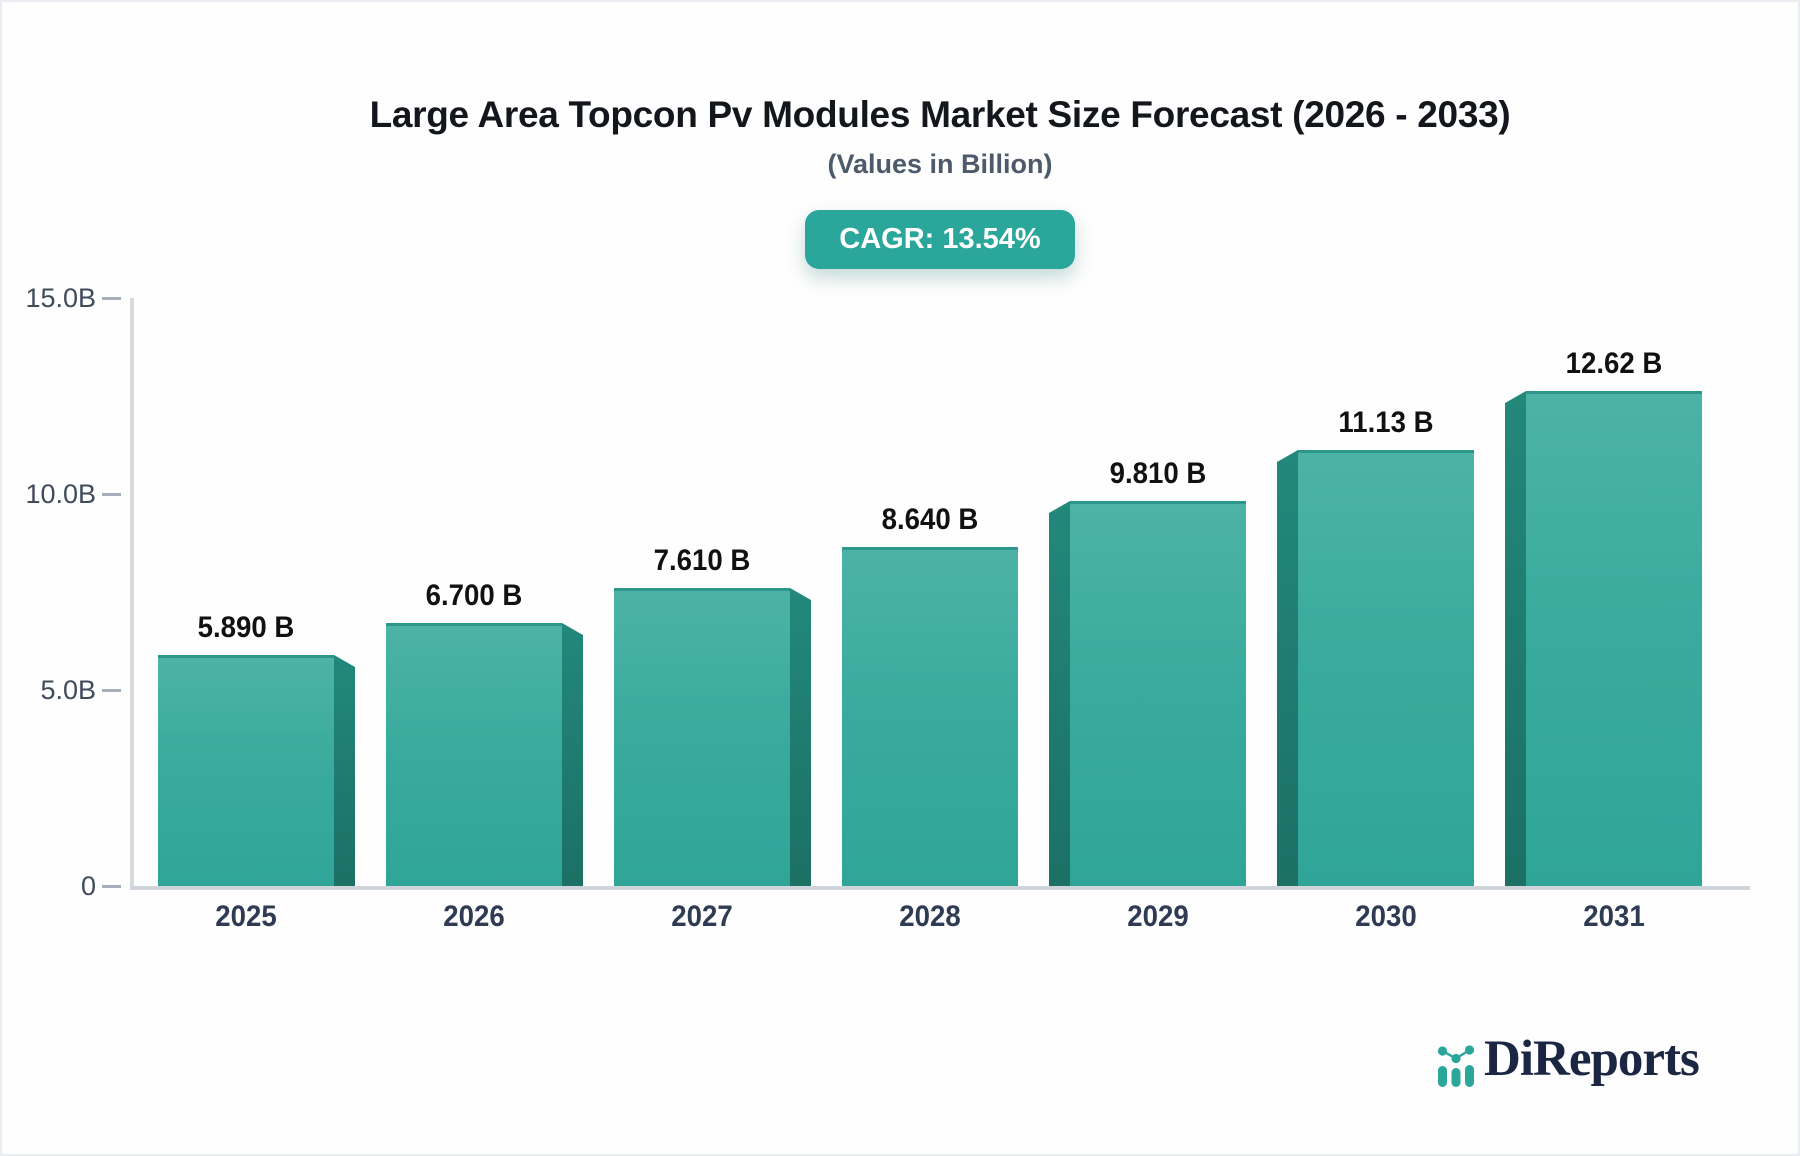 Image resolution: width=1800 pixels, height=1156 pixels. What do you see at coordinates (474, 595) in the screenshot?
I see `bar-value-label: 6.700 B` at bounding box center [474, 595].